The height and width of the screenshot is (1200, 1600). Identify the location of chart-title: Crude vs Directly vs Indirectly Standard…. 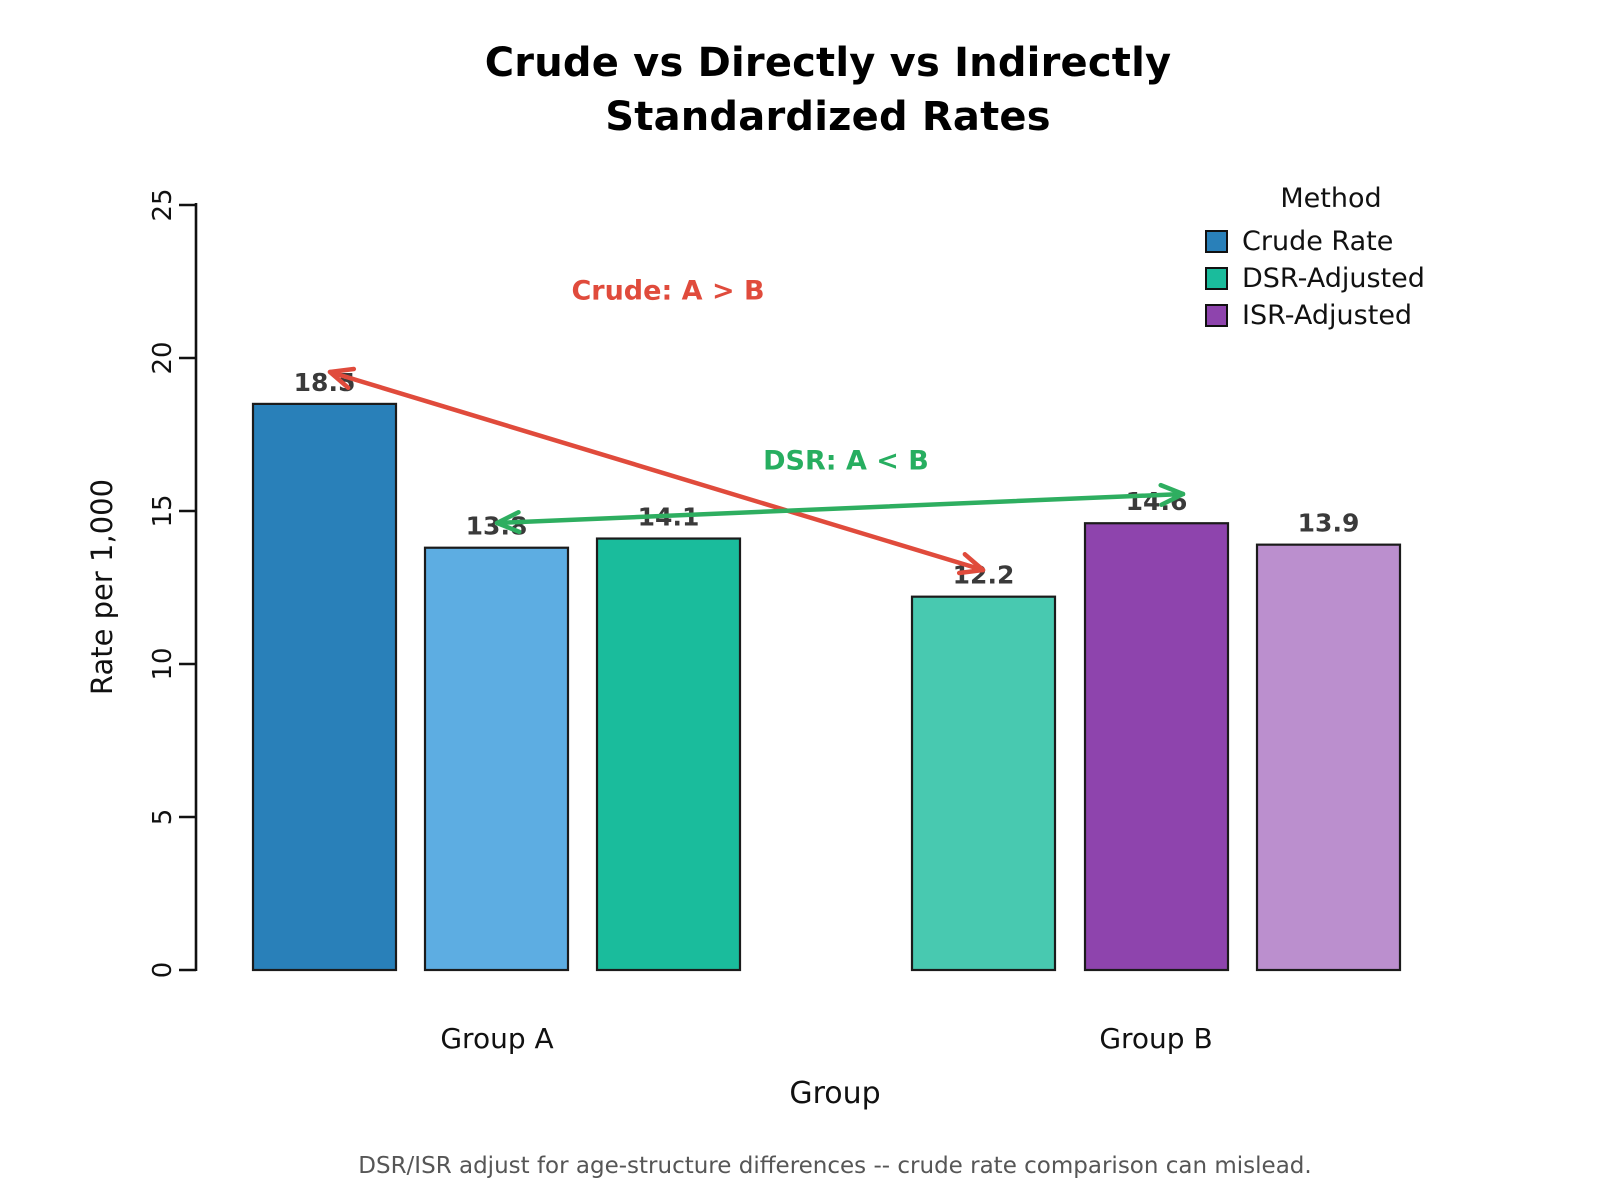
(828, 90).